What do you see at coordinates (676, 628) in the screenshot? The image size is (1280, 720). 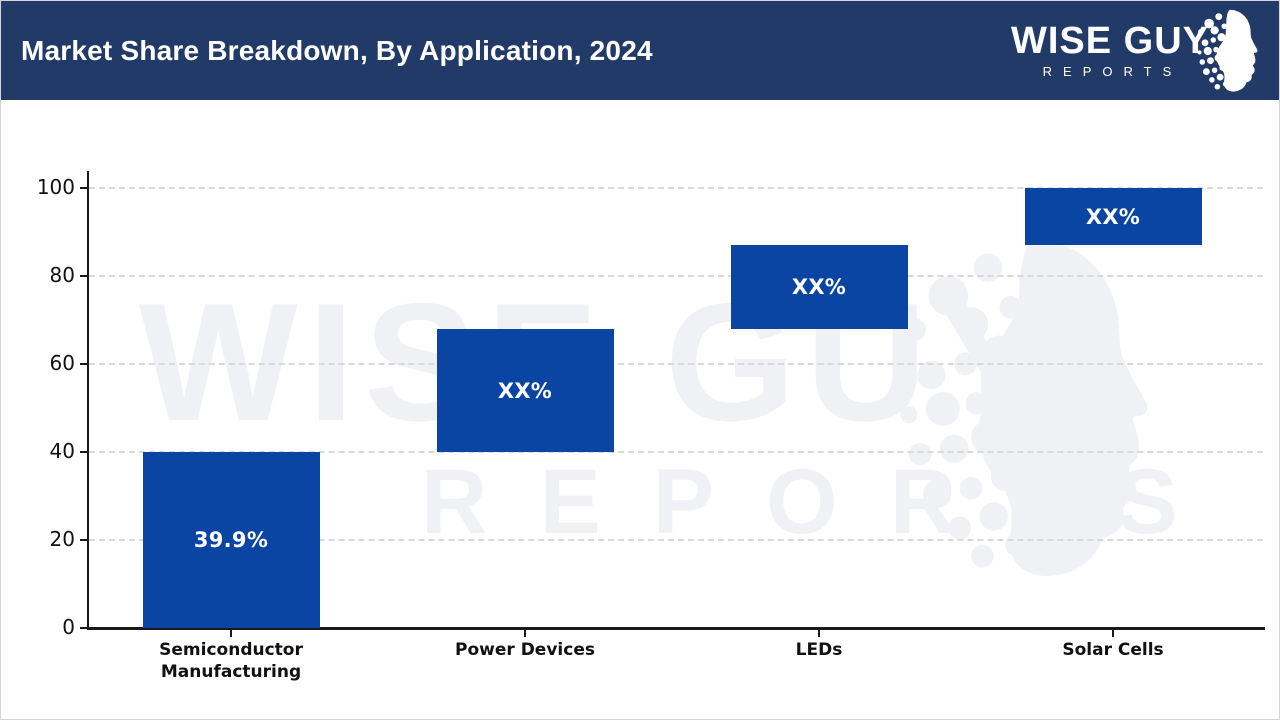 I see `x-axis` at bounding box center [676, 628].